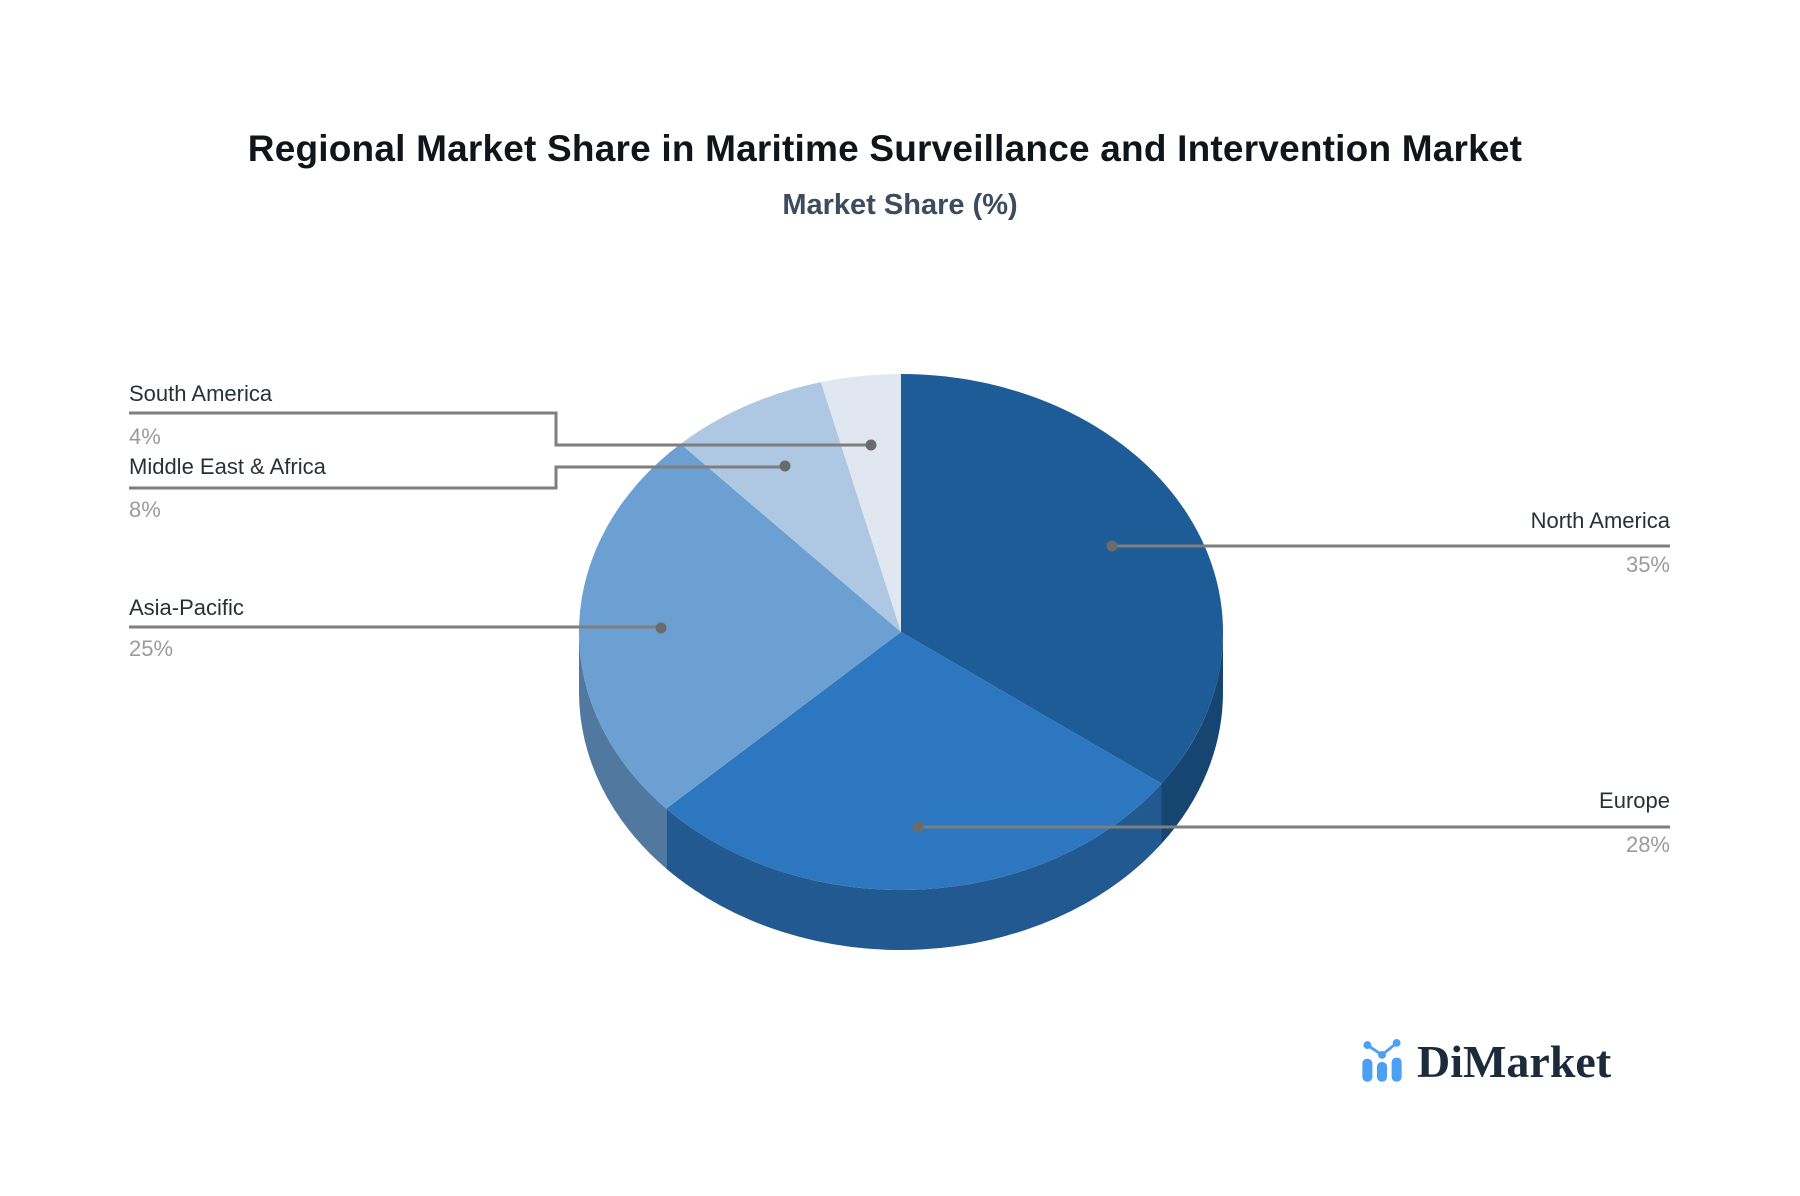 Image resolution: width=1800 pixels, height=1196 pixels. What do you see at coordinates (871, 445) in the screenshot?
I see `leader-dot-south-america` at bounding box center [871, 445].